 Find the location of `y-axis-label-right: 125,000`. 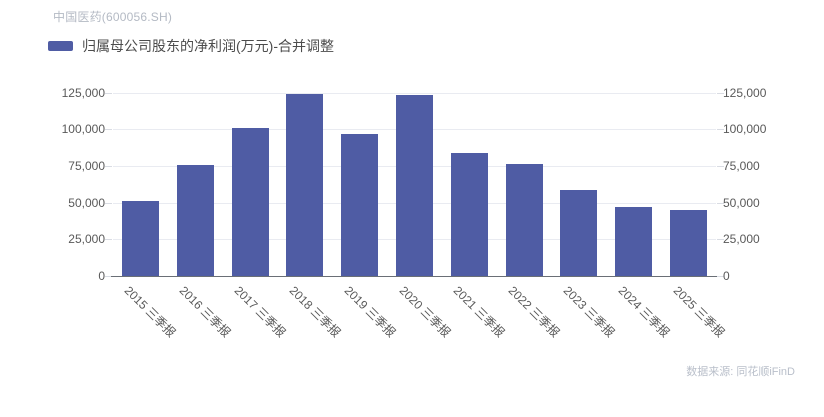

y-axis-label-right: 125,000 is located at coordinates (745, 92).